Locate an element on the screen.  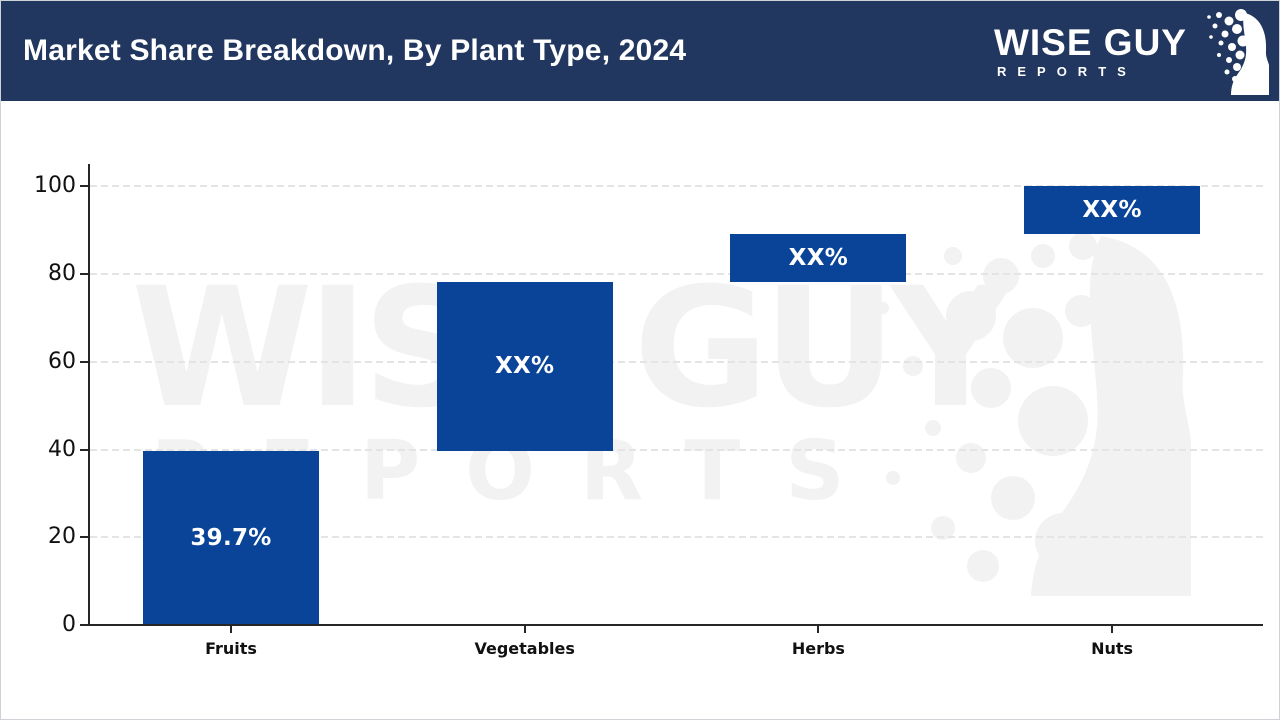
bar-value-label: 39.7% is located at coordinates (231, 537).